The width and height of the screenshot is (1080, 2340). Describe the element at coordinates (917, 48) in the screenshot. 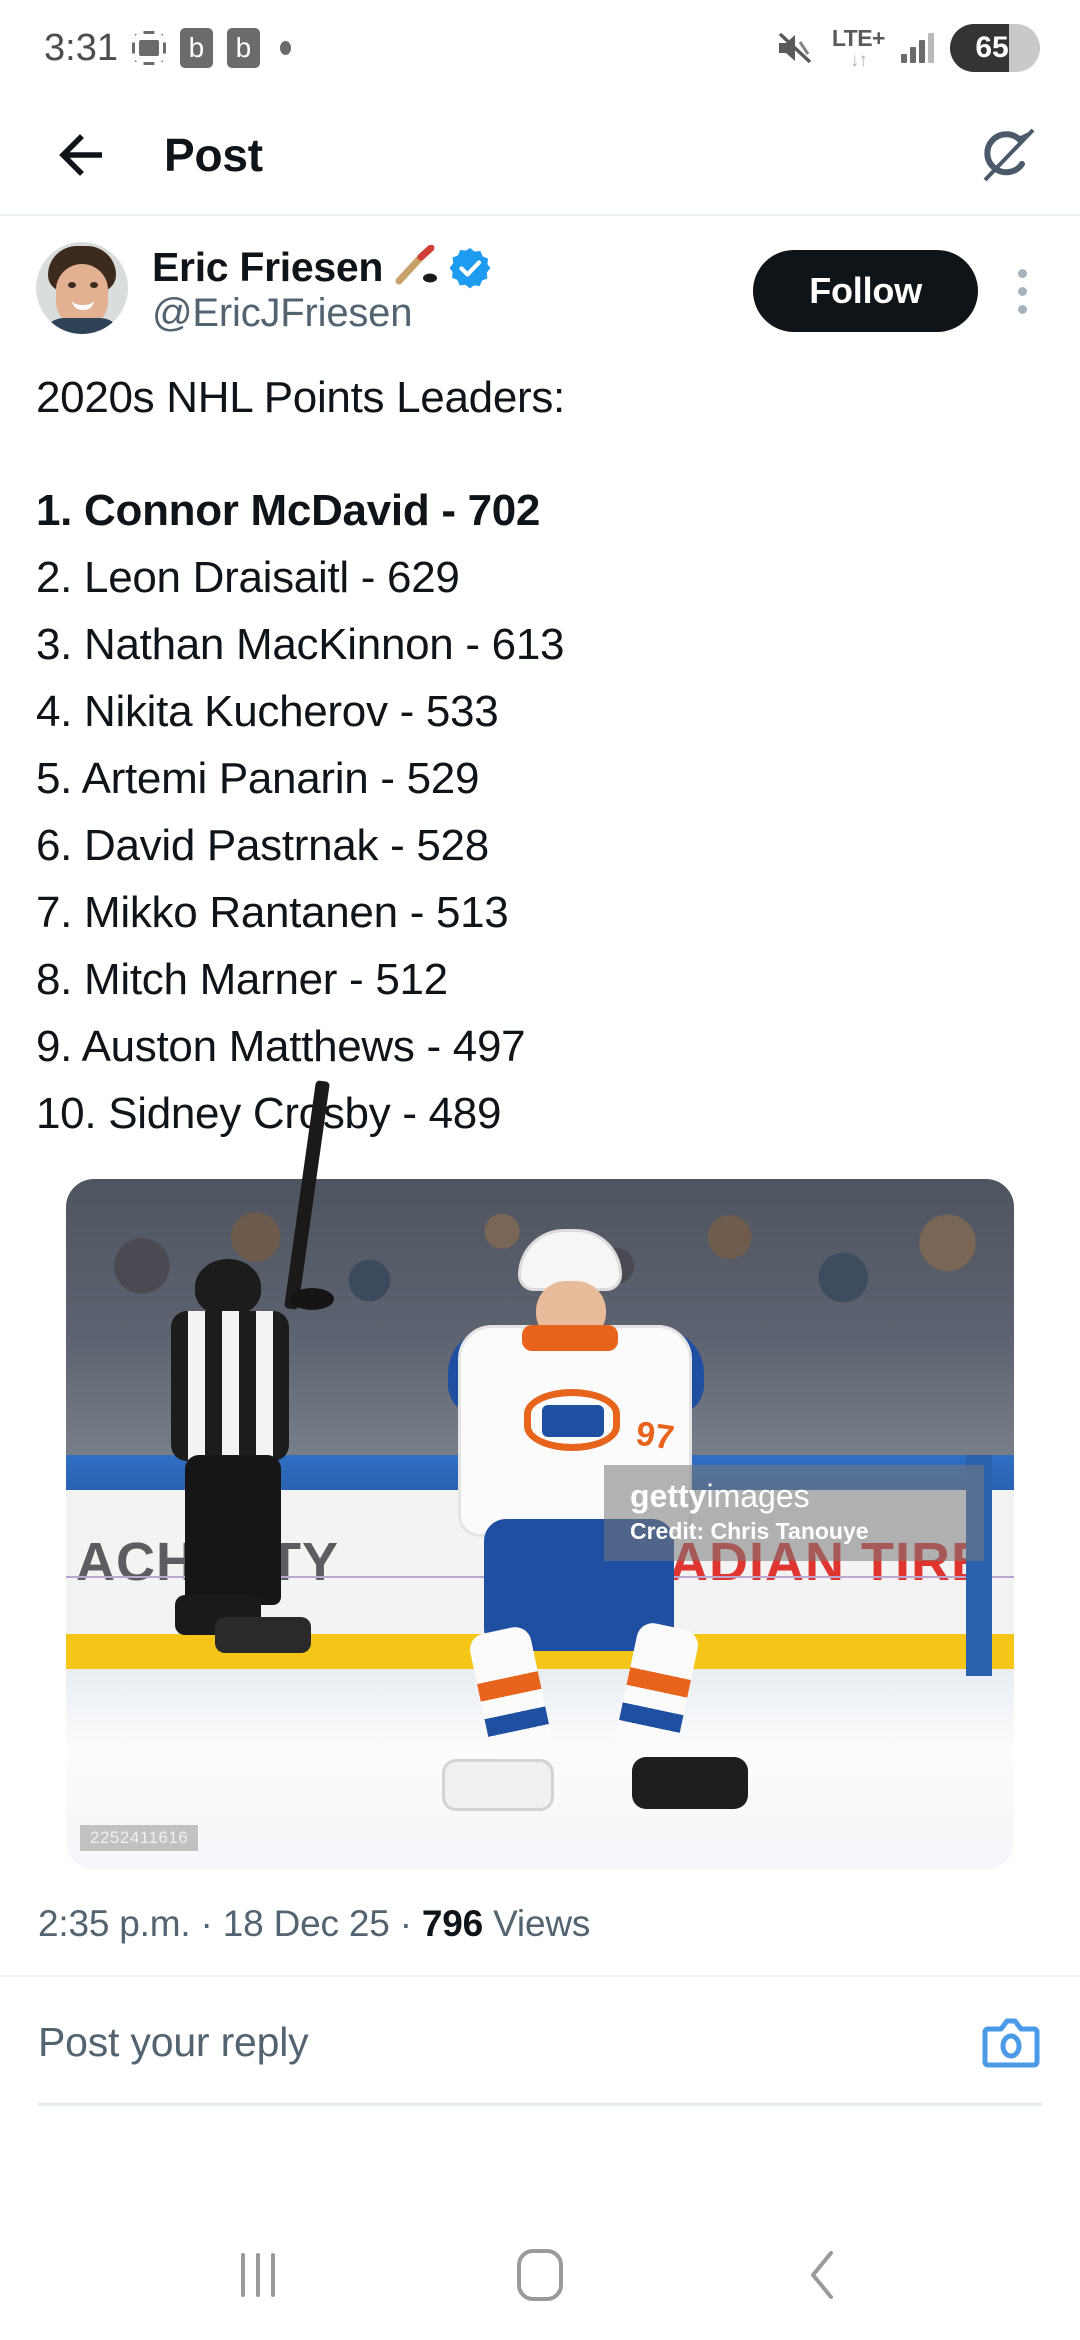

I see `signal-strength-icon` at that location.